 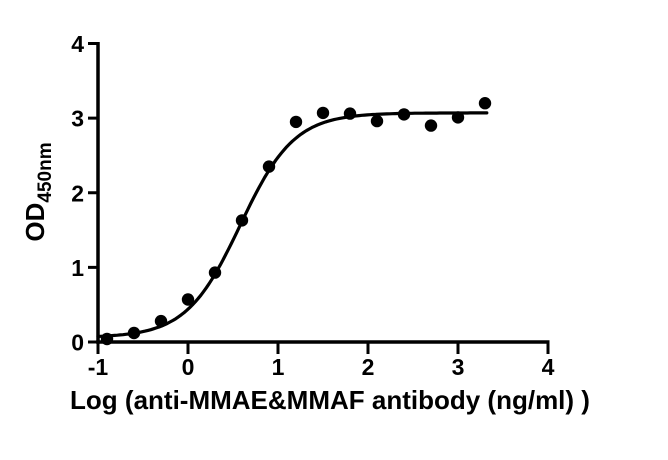 I want to click on y-tick-group: 0 1 2 3 4, so click(x=84, y=193).